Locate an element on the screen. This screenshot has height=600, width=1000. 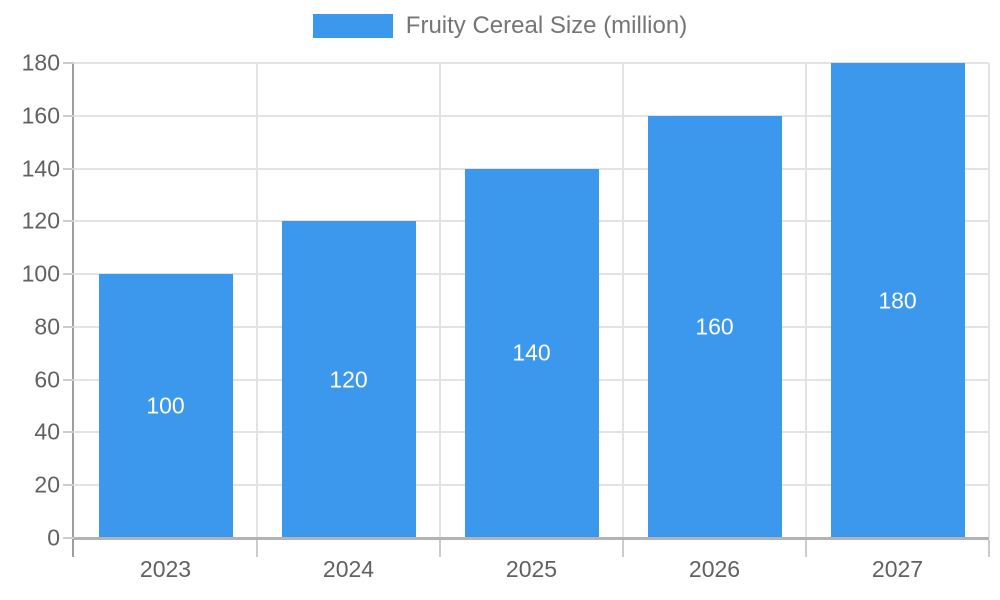
bar-2024 is located at coordinates (348, 379).